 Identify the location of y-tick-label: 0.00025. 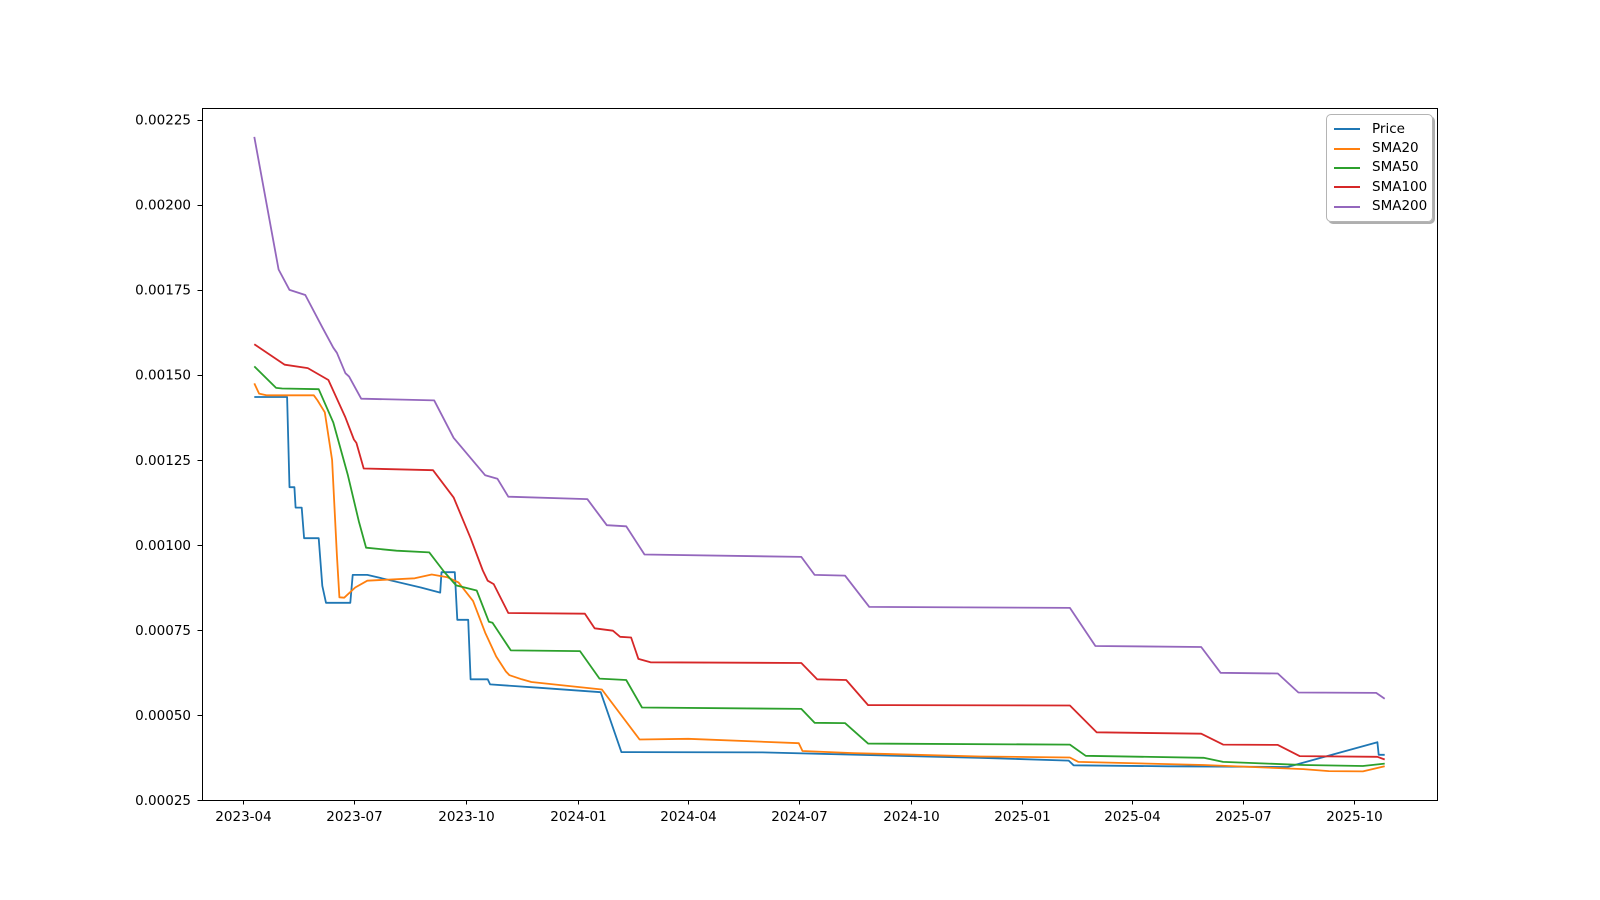
(163, 801).